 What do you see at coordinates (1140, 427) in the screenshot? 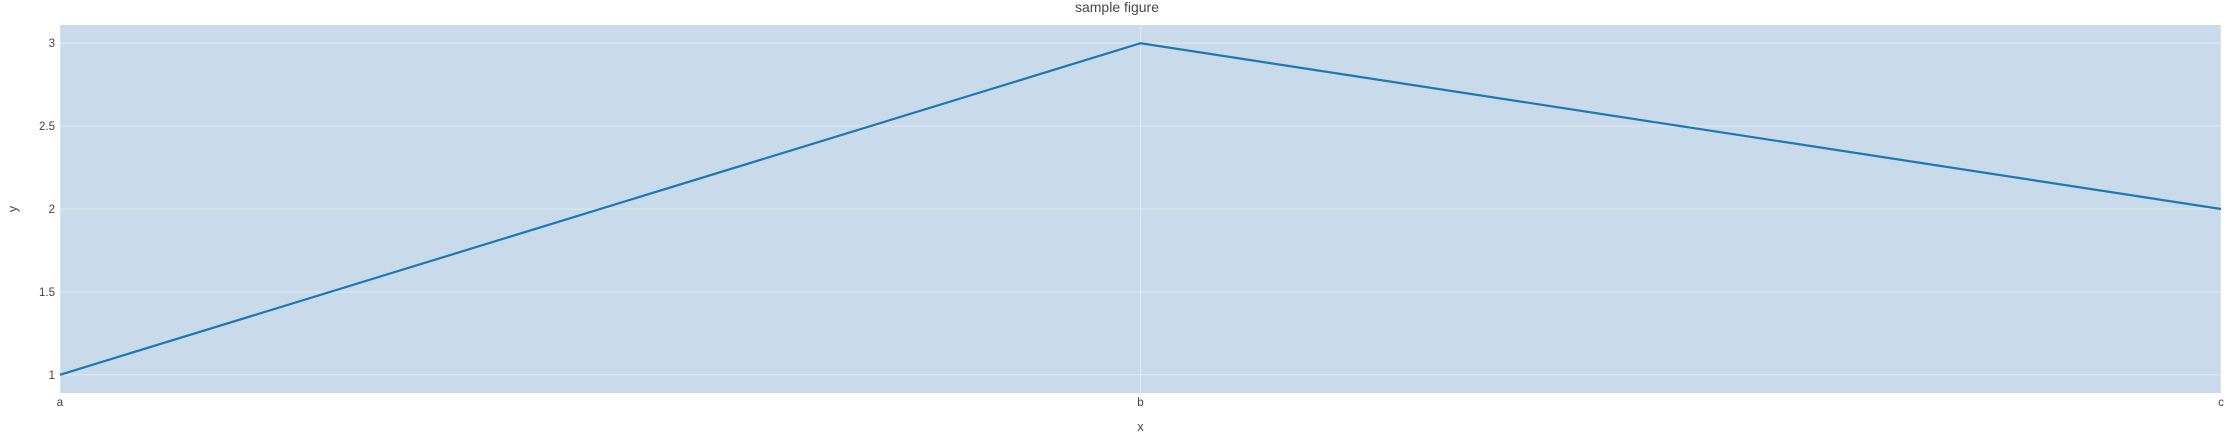
I see `x-axis-title: x` at bounding box center [1140, 427].